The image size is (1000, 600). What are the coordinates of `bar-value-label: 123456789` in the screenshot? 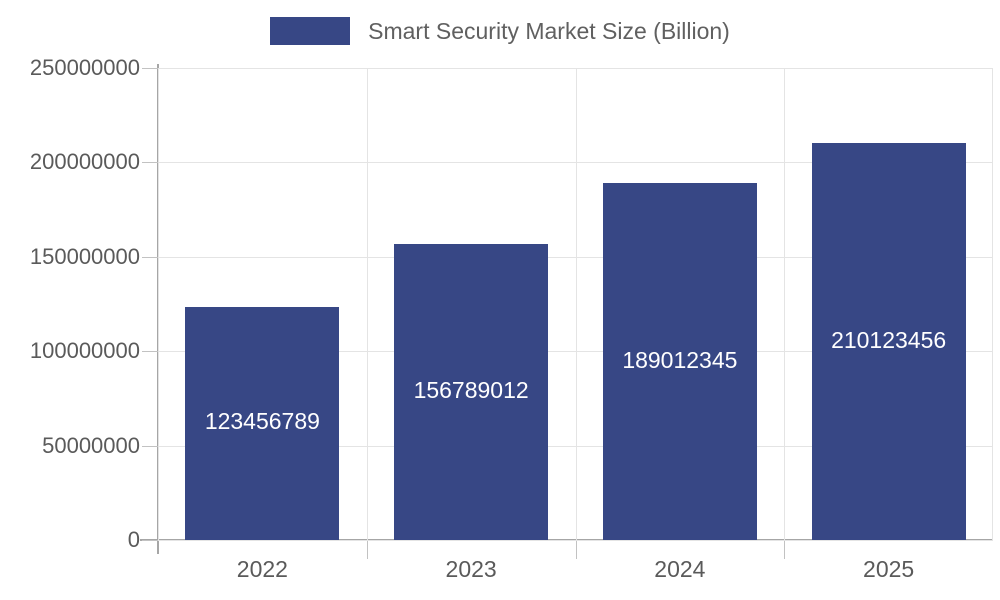 It's located at (262, 421).